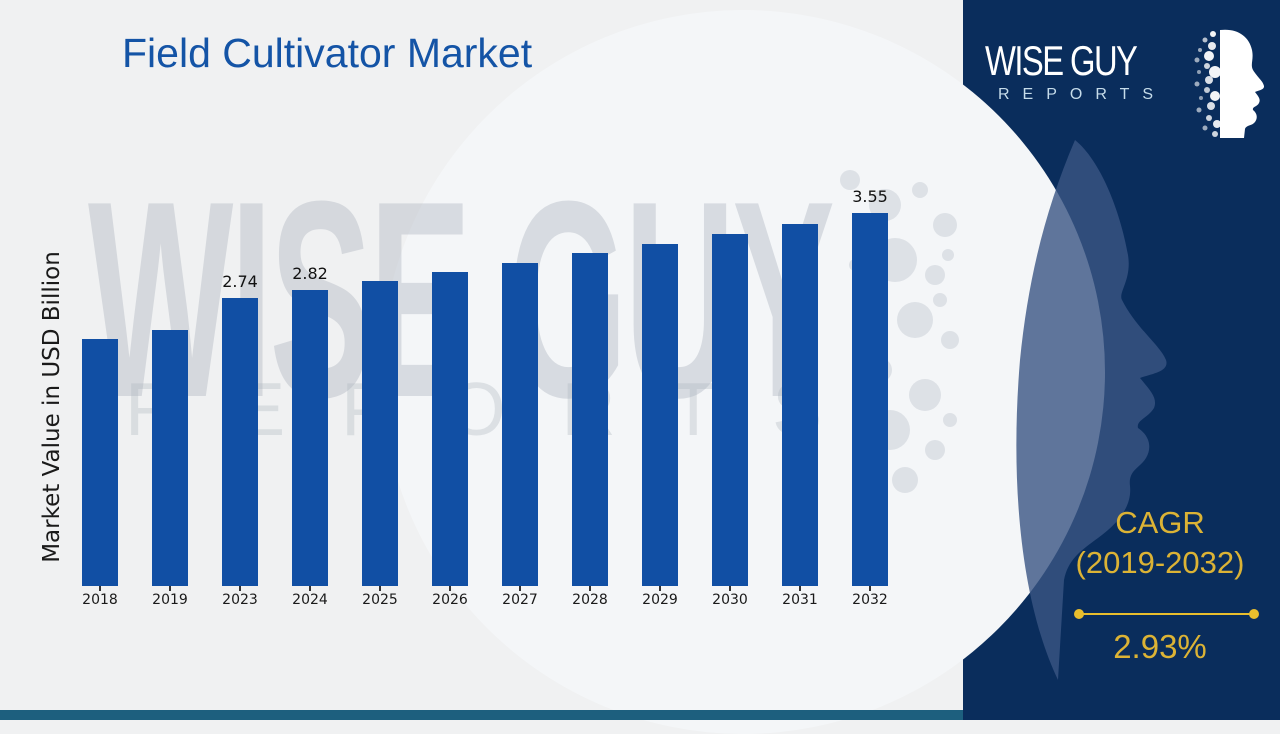  I want to click on logo-name: WISE GUY, so click(1061, 60).